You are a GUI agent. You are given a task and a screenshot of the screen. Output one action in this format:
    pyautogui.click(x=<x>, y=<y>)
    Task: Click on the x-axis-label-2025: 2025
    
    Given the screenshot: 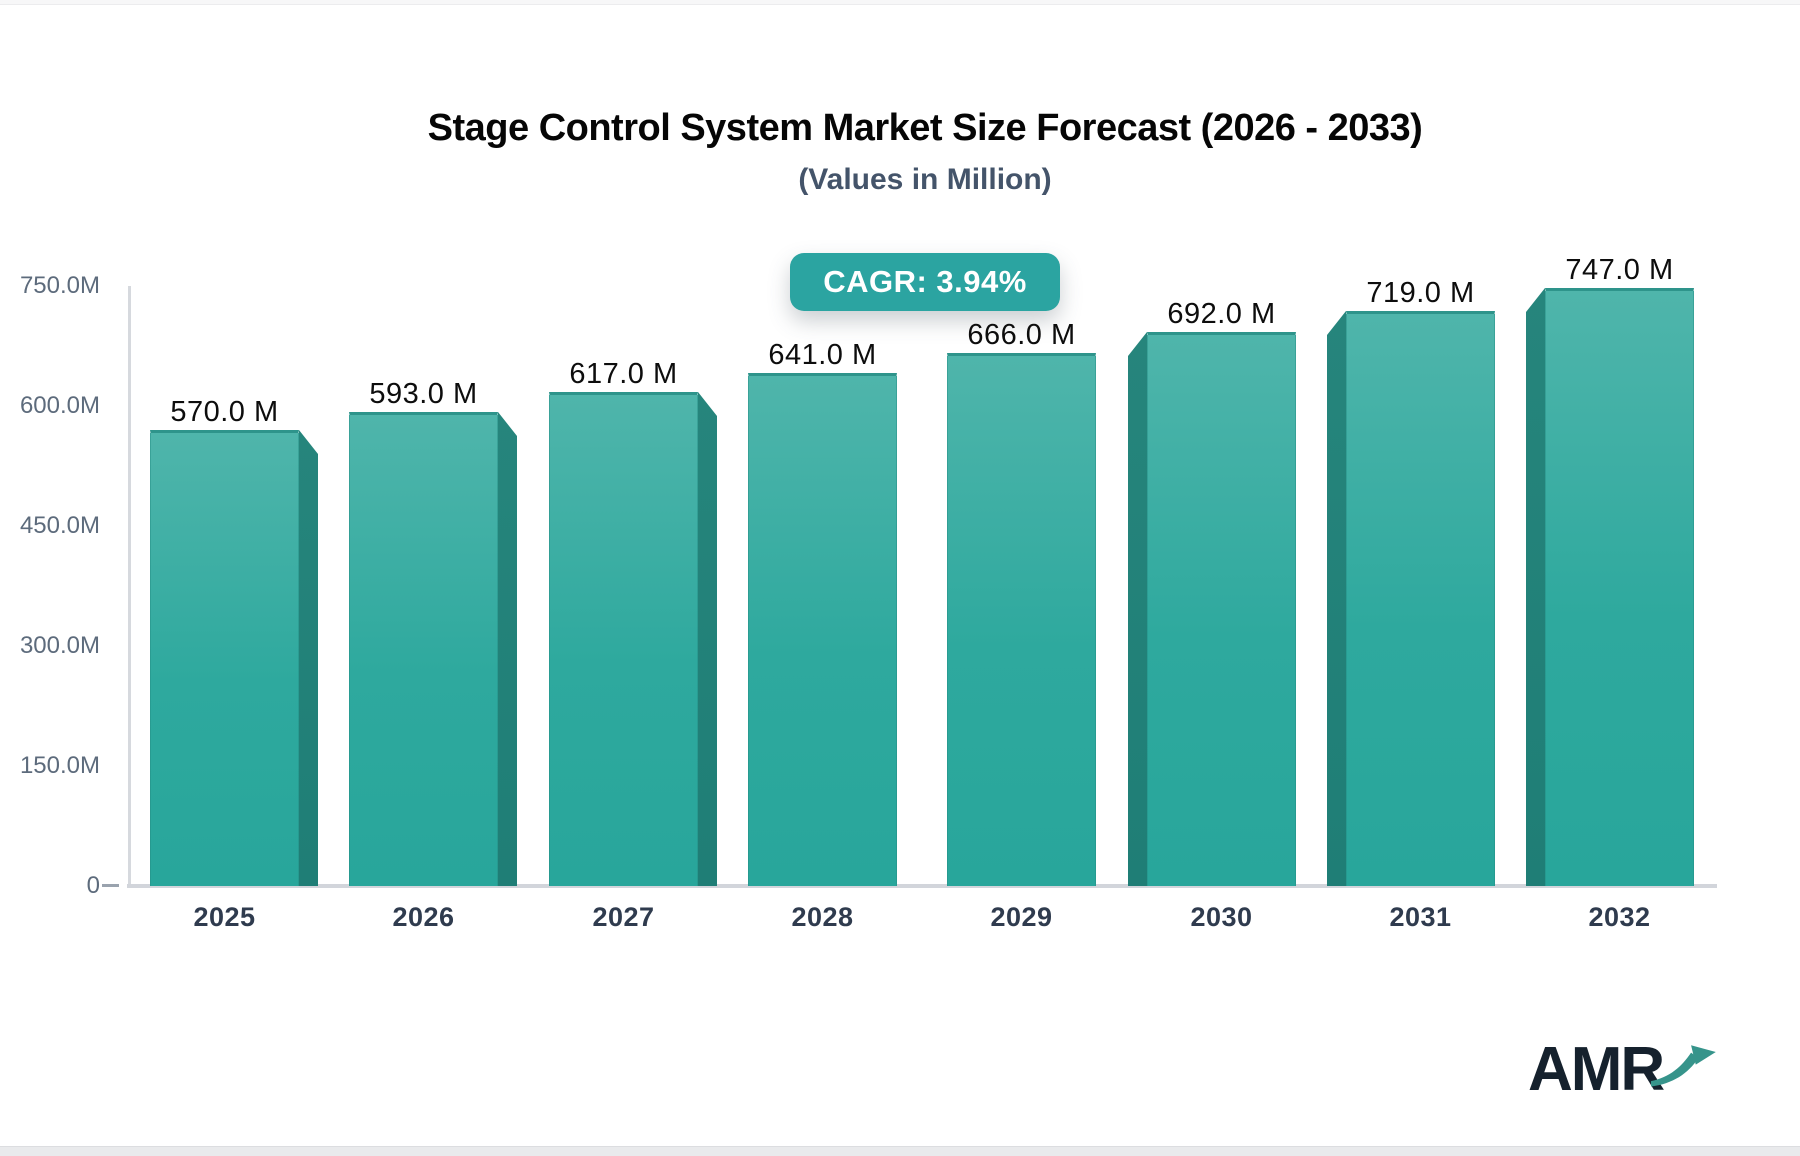 What is the action you would take?
    pyautogui.click(x=224, y=917)
    